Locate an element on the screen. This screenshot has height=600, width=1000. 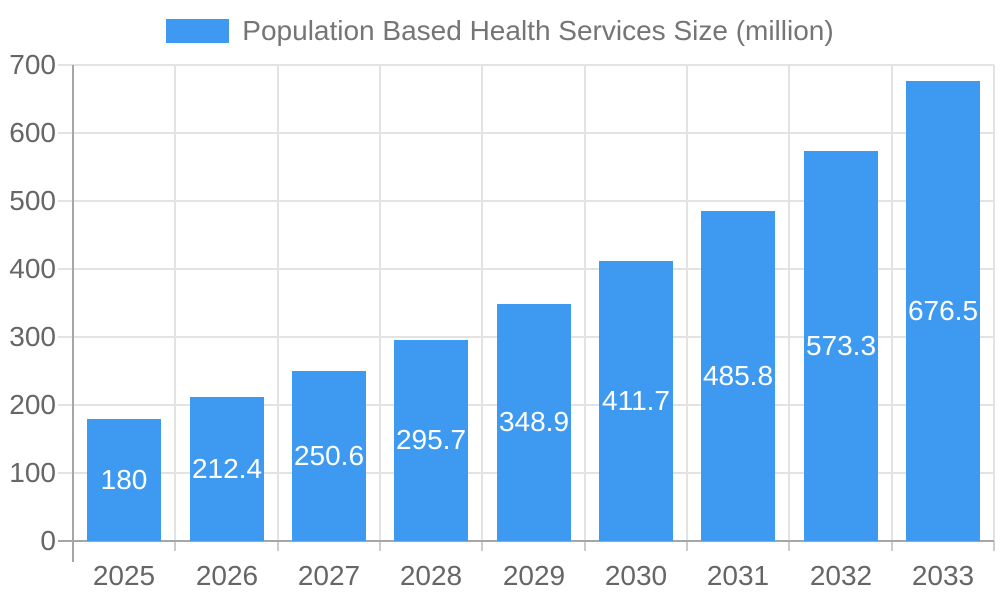
bar-value-label: 348.9 is located at coordinates (534, 421).